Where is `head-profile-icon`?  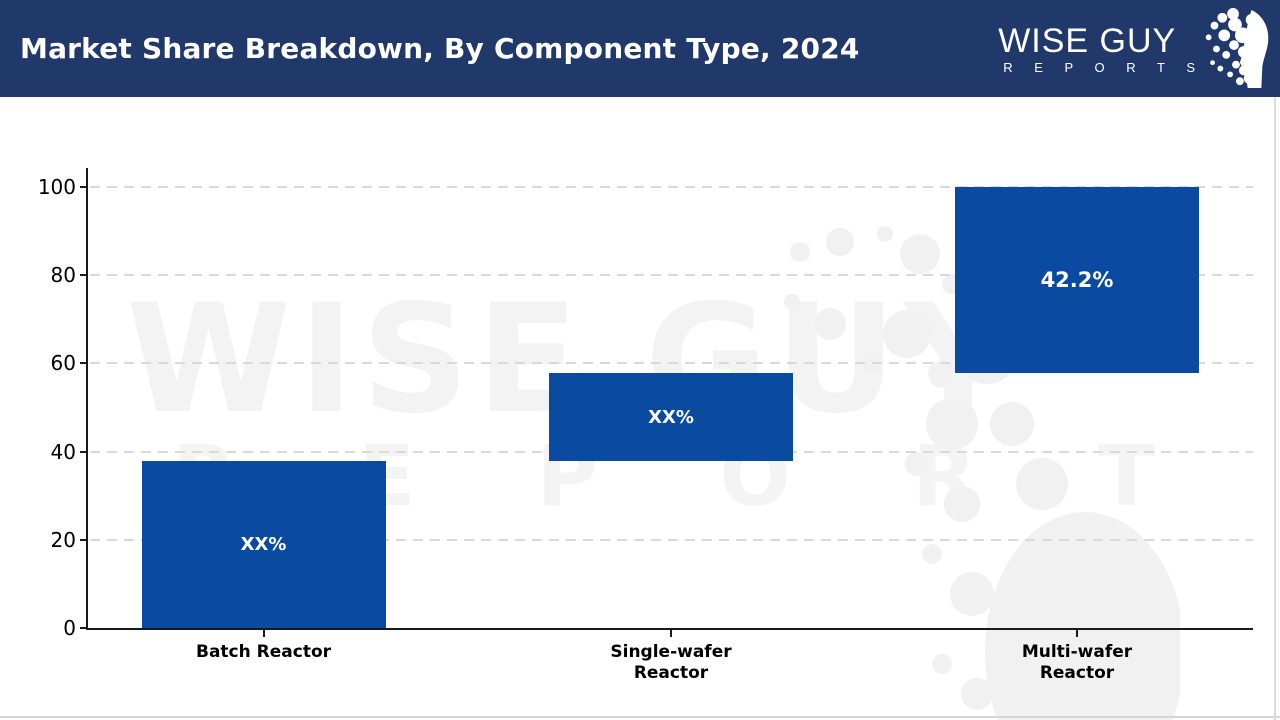 head-profile-icon is located at coordinates (1237, 47).